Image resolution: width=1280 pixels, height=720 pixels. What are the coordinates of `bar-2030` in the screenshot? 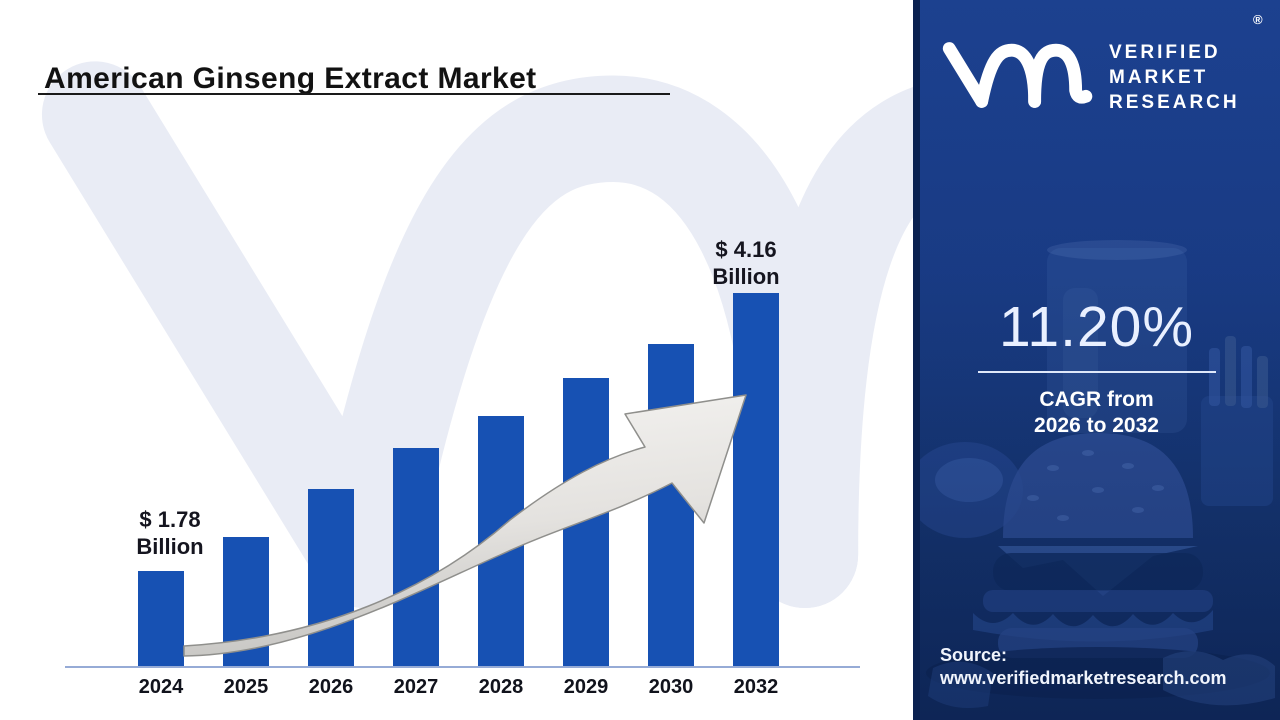 It's located at (671, 505).